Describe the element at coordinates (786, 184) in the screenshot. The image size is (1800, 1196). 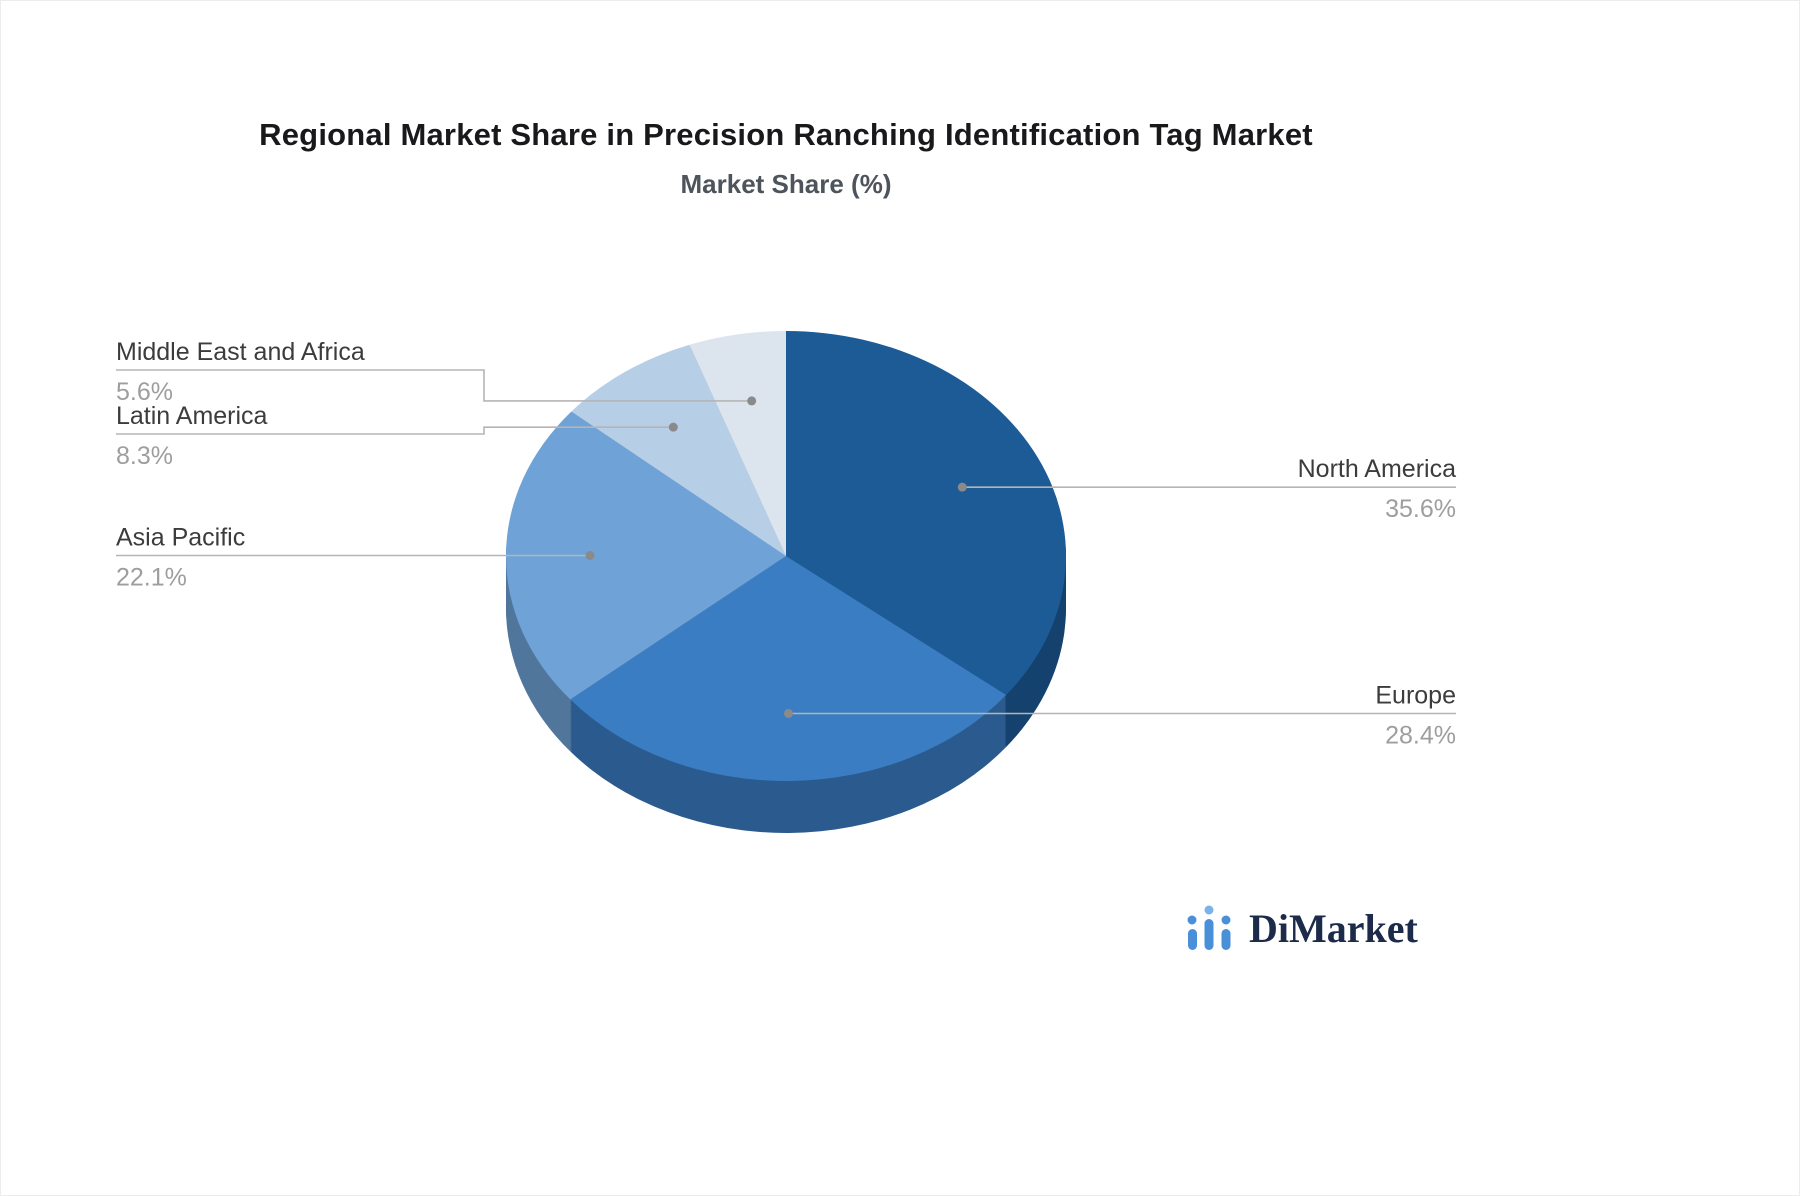
I see `chart-subtitle: Market Share (%)` at that location.